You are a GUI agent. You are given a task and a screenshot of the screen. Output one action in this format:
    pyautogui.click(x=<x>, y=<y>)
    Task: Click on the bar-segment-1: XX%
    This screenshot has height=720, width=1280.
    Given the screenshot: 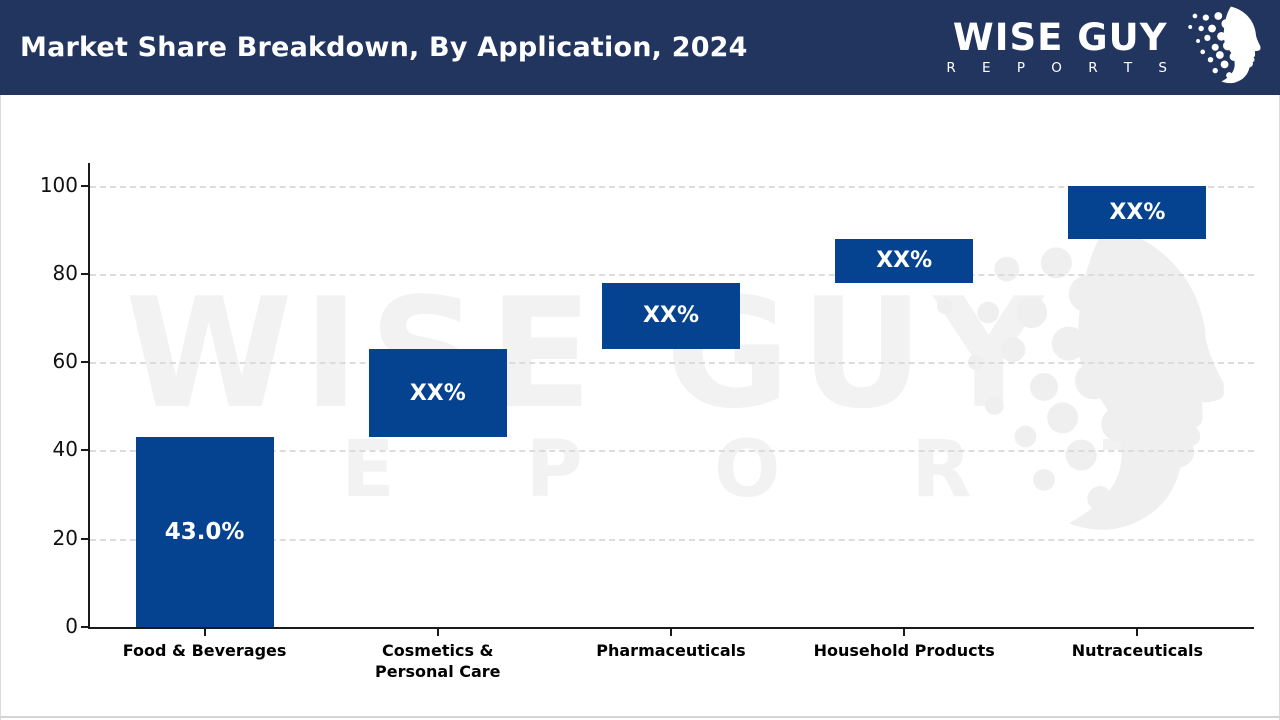 What is the action you would take?
    pyautogui.click(x=437, y=393)
    